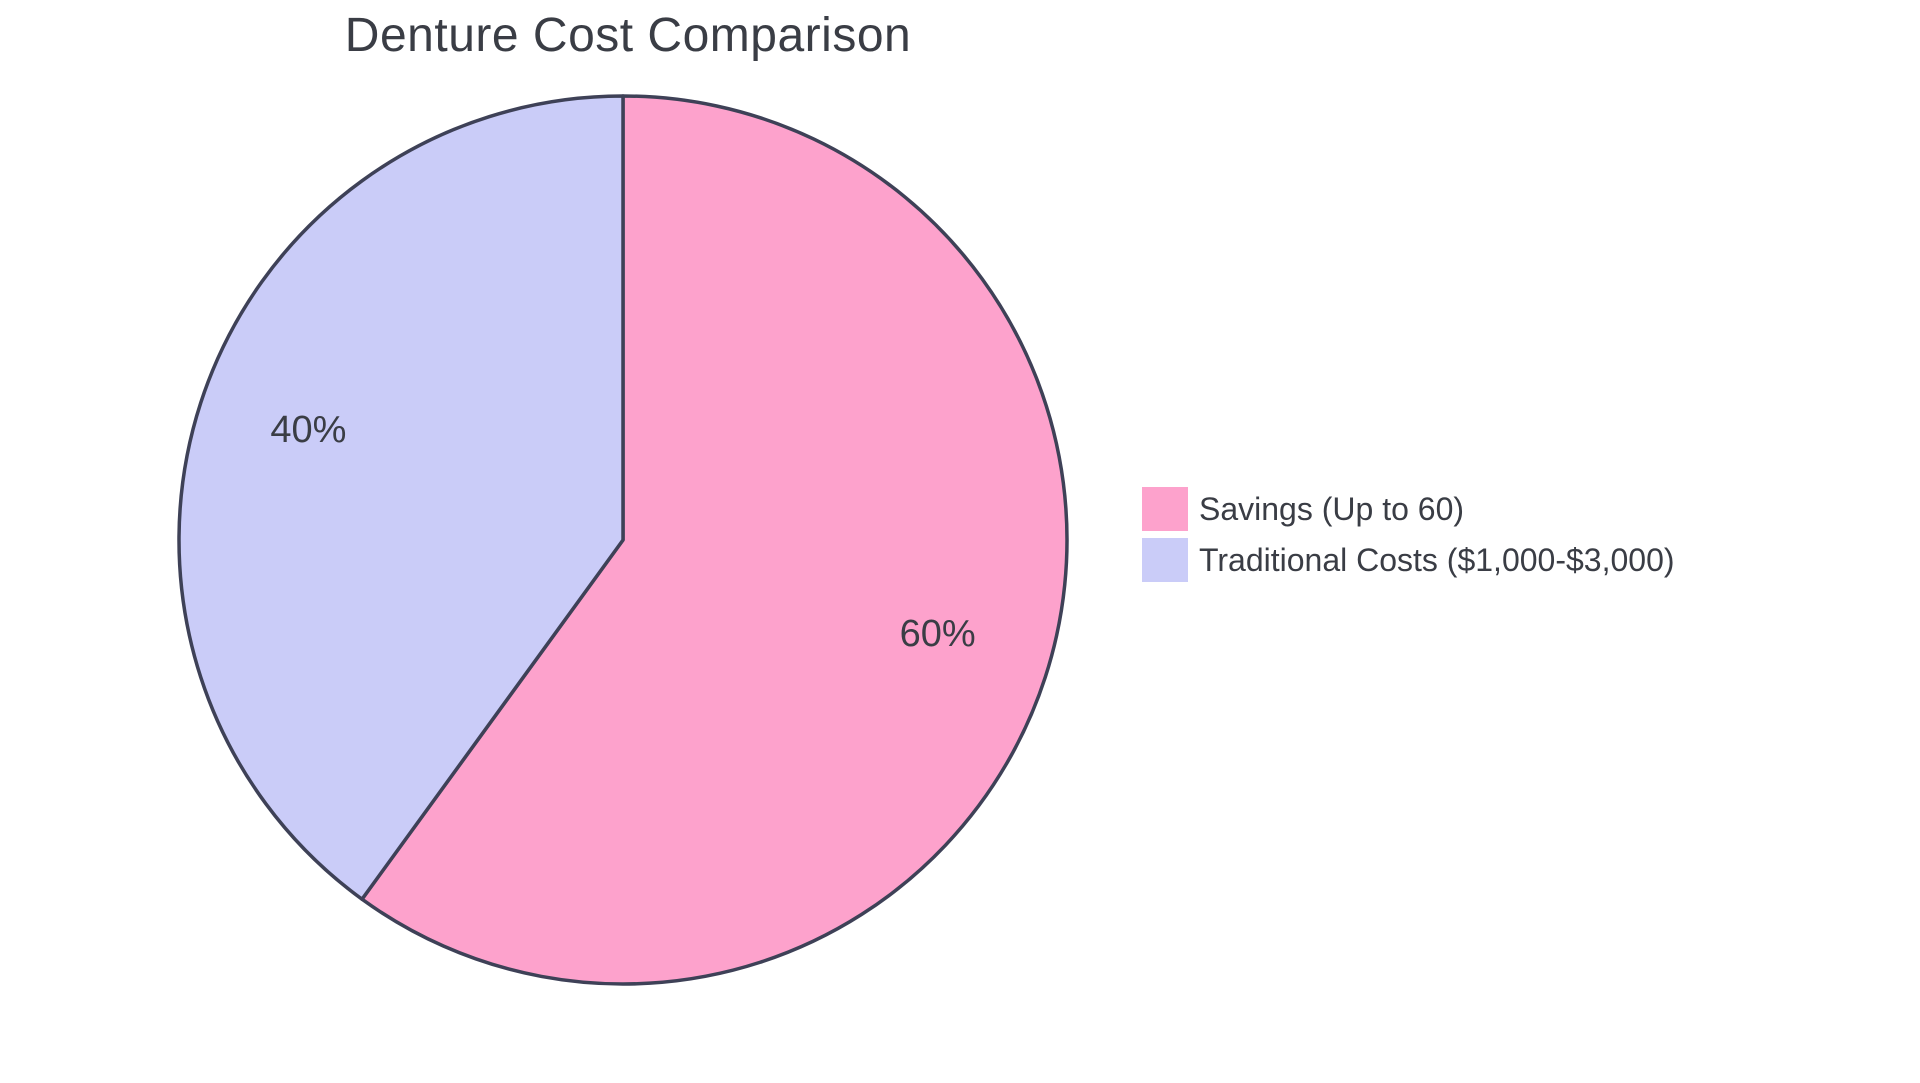  Describe the element at coordinates (628, 35) in the screenshot. I see `chart-title: Denture Cost Comparison` at that location.